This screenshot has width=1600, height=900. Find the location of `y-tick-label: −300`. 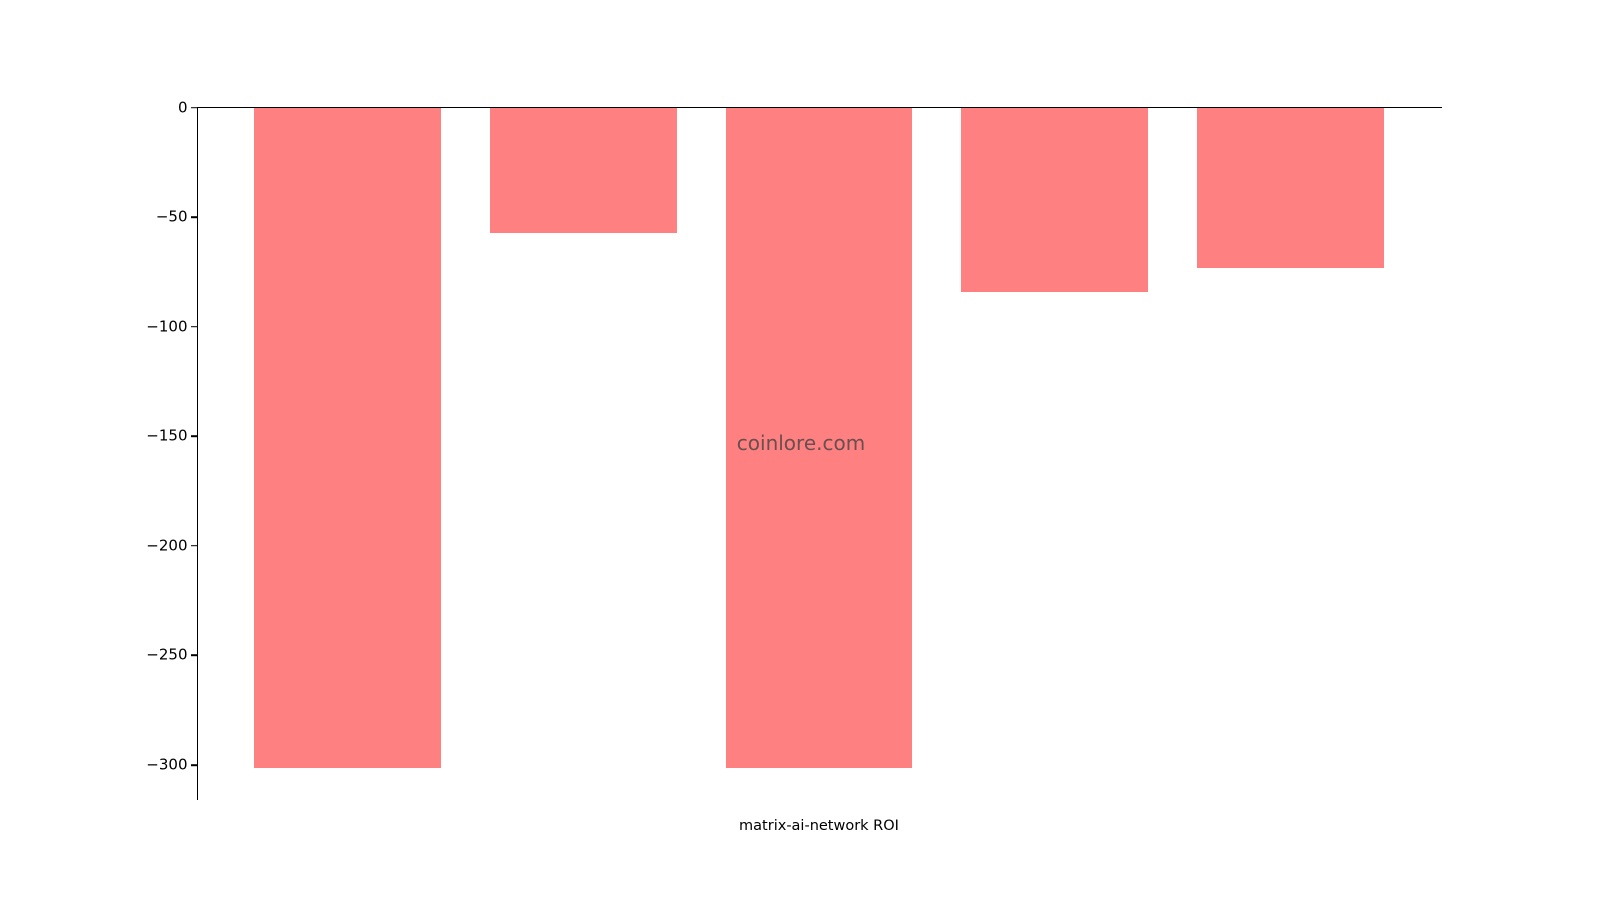

y-tick-label: −300 is located at coordinates (167, 764).